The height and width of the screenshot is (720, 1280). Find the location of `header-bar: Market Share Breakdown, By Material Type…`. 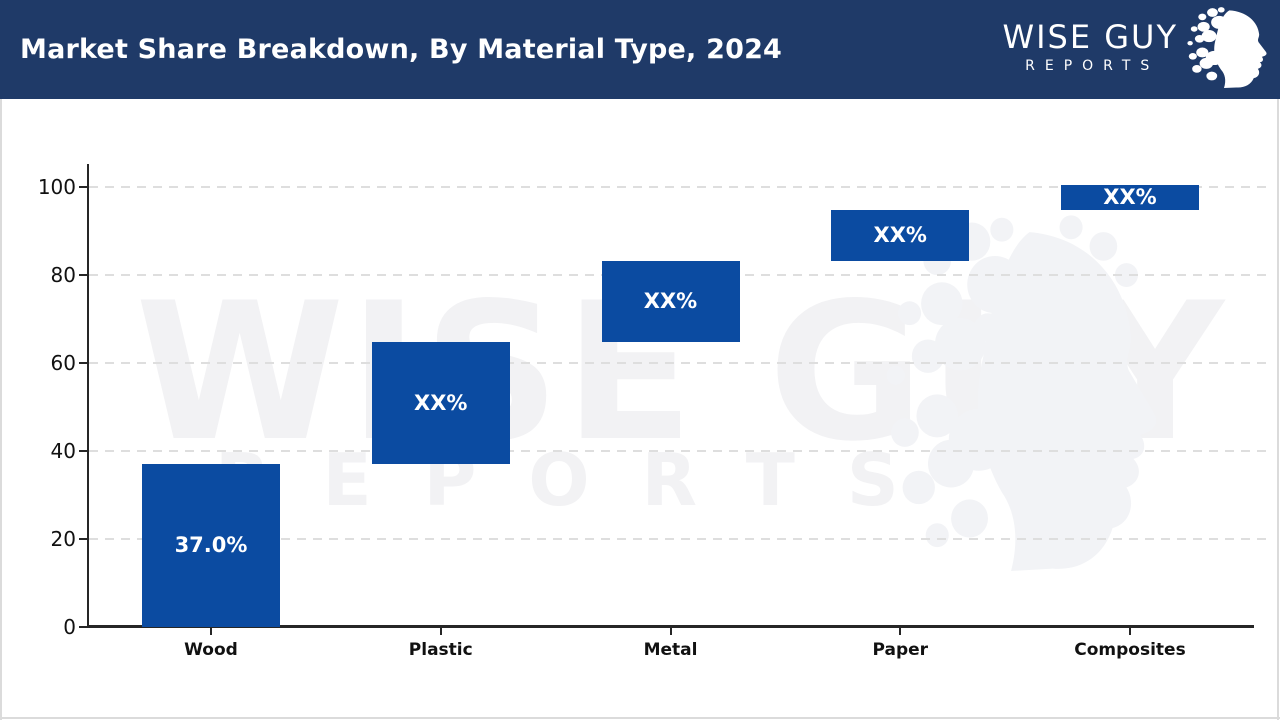

header-bar: Market Share Breakdown, By Material Type… is located at coordinates (640, 49).